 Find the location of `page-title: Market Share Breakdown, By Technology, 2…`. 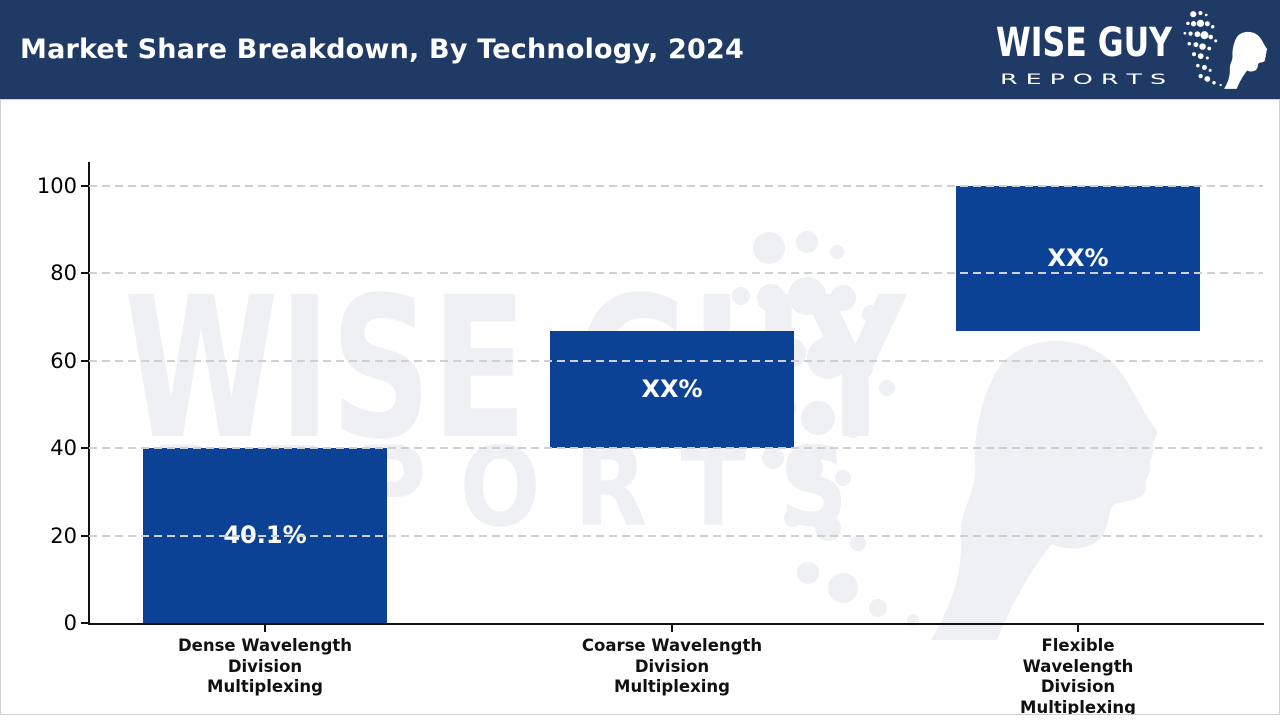

page-title: Market Share Breakdown, By Technology, 2… is located at coordinates (382, 49).